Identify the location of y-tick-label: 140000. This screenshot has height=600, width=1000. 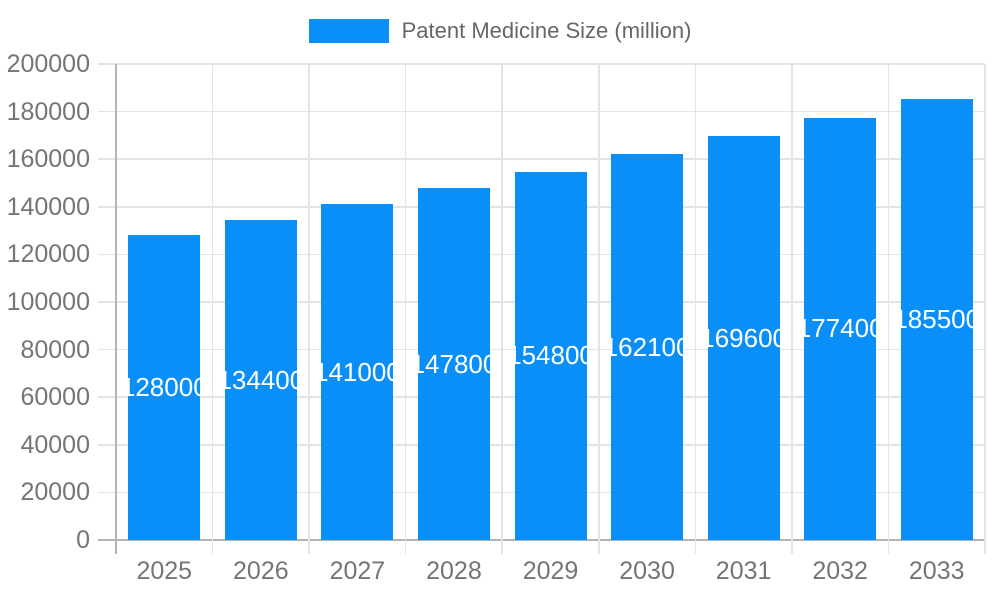
(48, 206).